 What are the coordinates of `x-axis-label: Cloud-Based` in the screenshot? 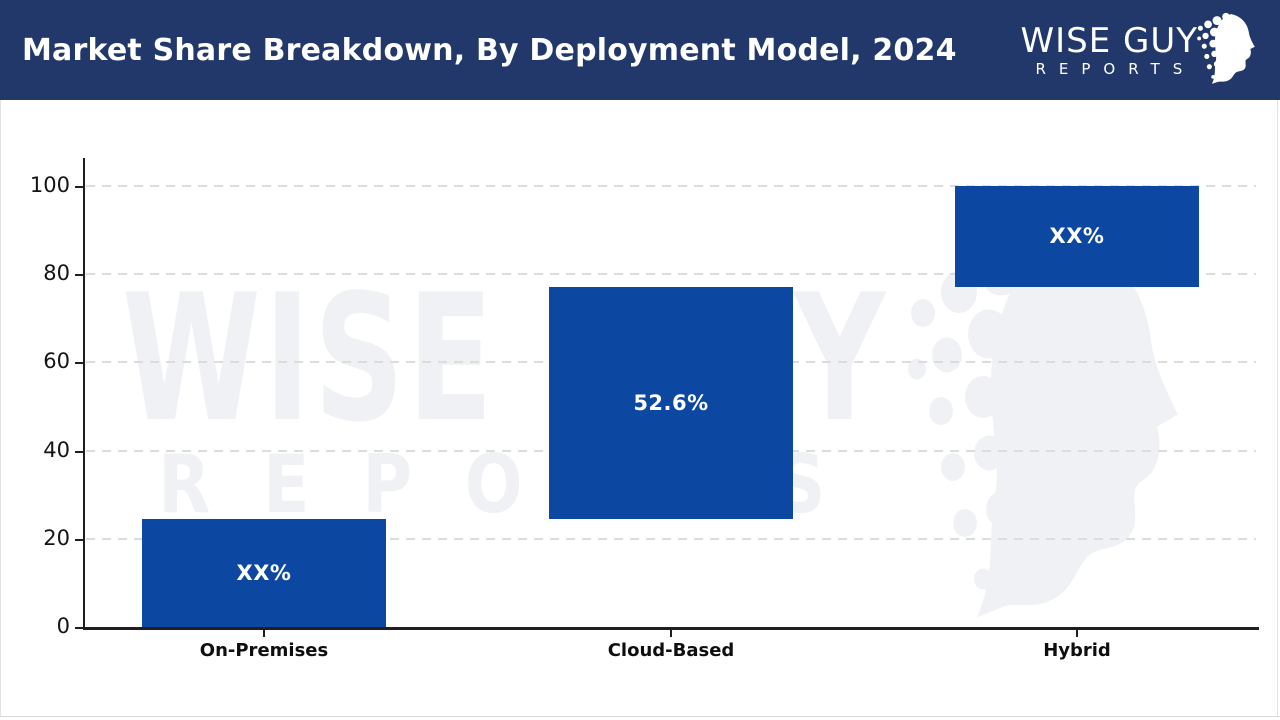 It's located at (671, 650).